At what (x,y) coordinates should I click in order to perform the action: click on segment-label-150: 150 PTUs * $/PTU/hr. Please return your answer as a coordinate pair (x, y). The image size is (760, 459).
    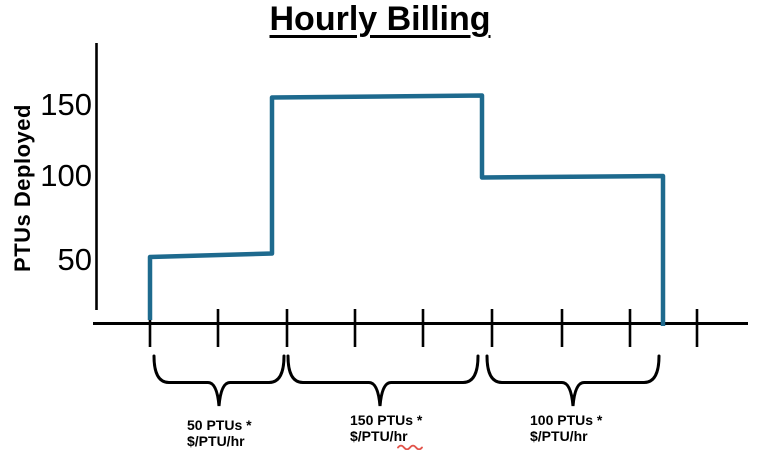
    Looking at the image, I should click on (386, 428).